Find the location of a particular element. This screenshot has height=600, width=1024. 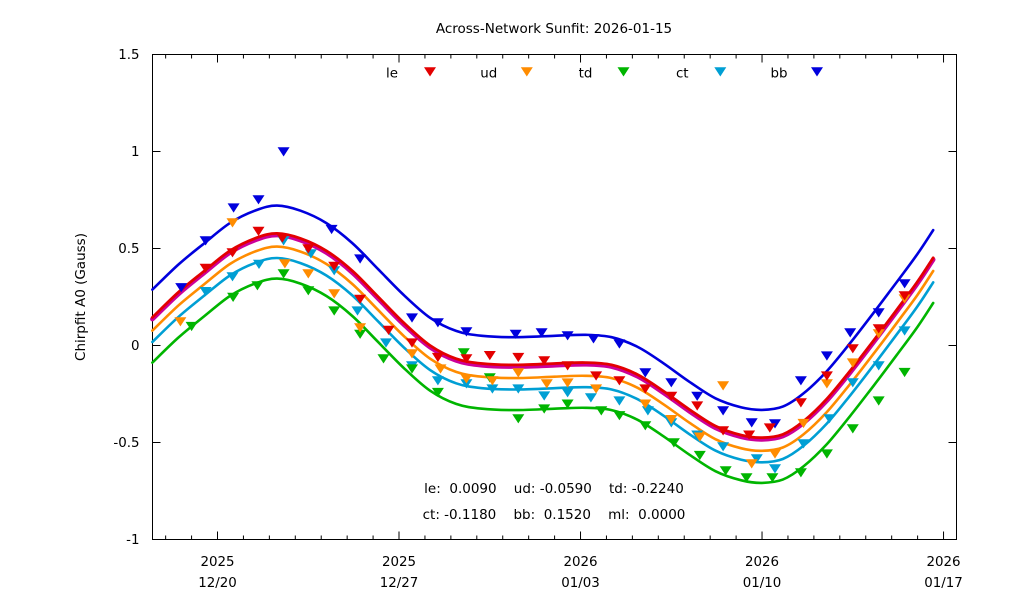

legend-entry-ct: ct is located at coordinates (701, 74).